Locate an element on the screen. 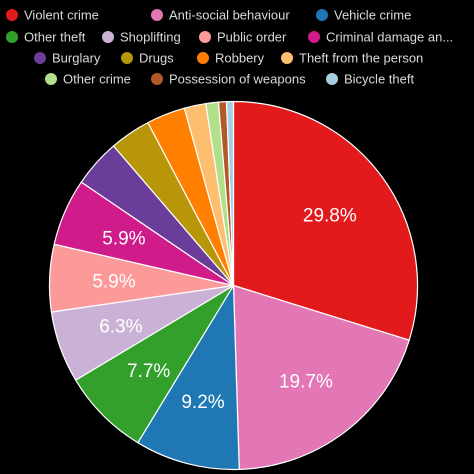  legend-label: Other theft is located at coordinates (55, 37).